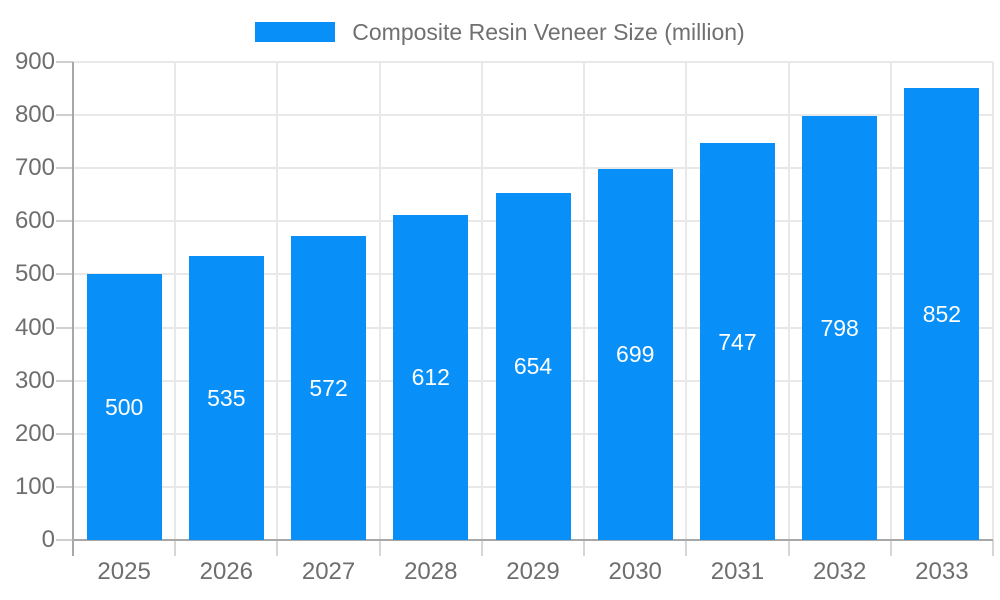 Image resolution: width=1000 pixels, height=600 pixels. What do you see at coordinates (533, 540) in the screenshot?
I see `x-axis-line` at bounding box center [533, 540].